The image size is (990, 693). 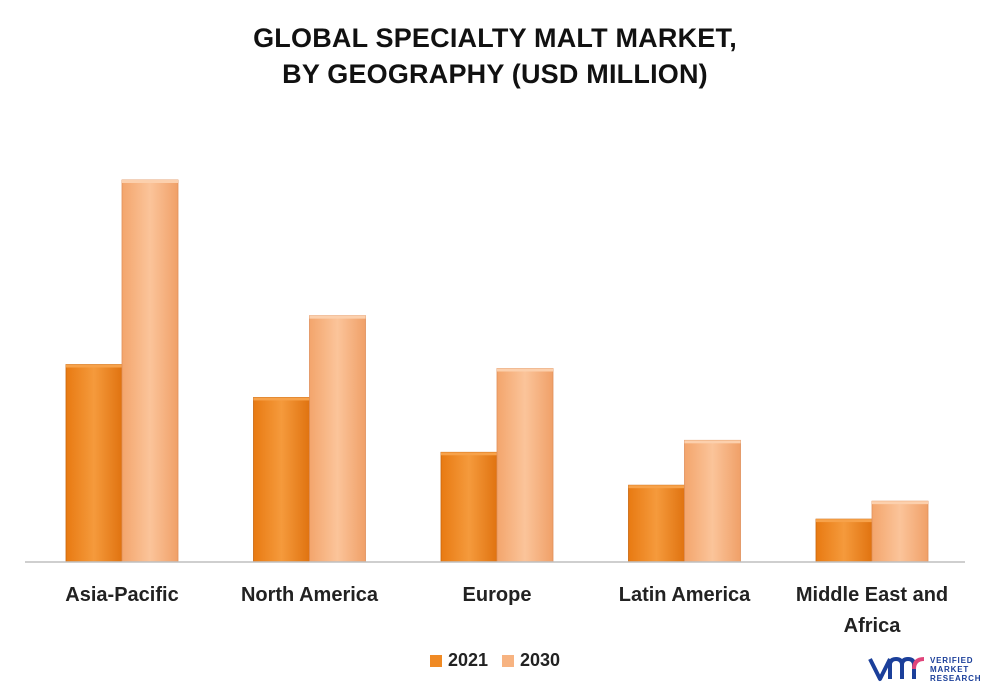 What do you see at coordinates (435, 660) in the screenshot?
I see `legend-swatch-2021` at bounding box center [435, 660].